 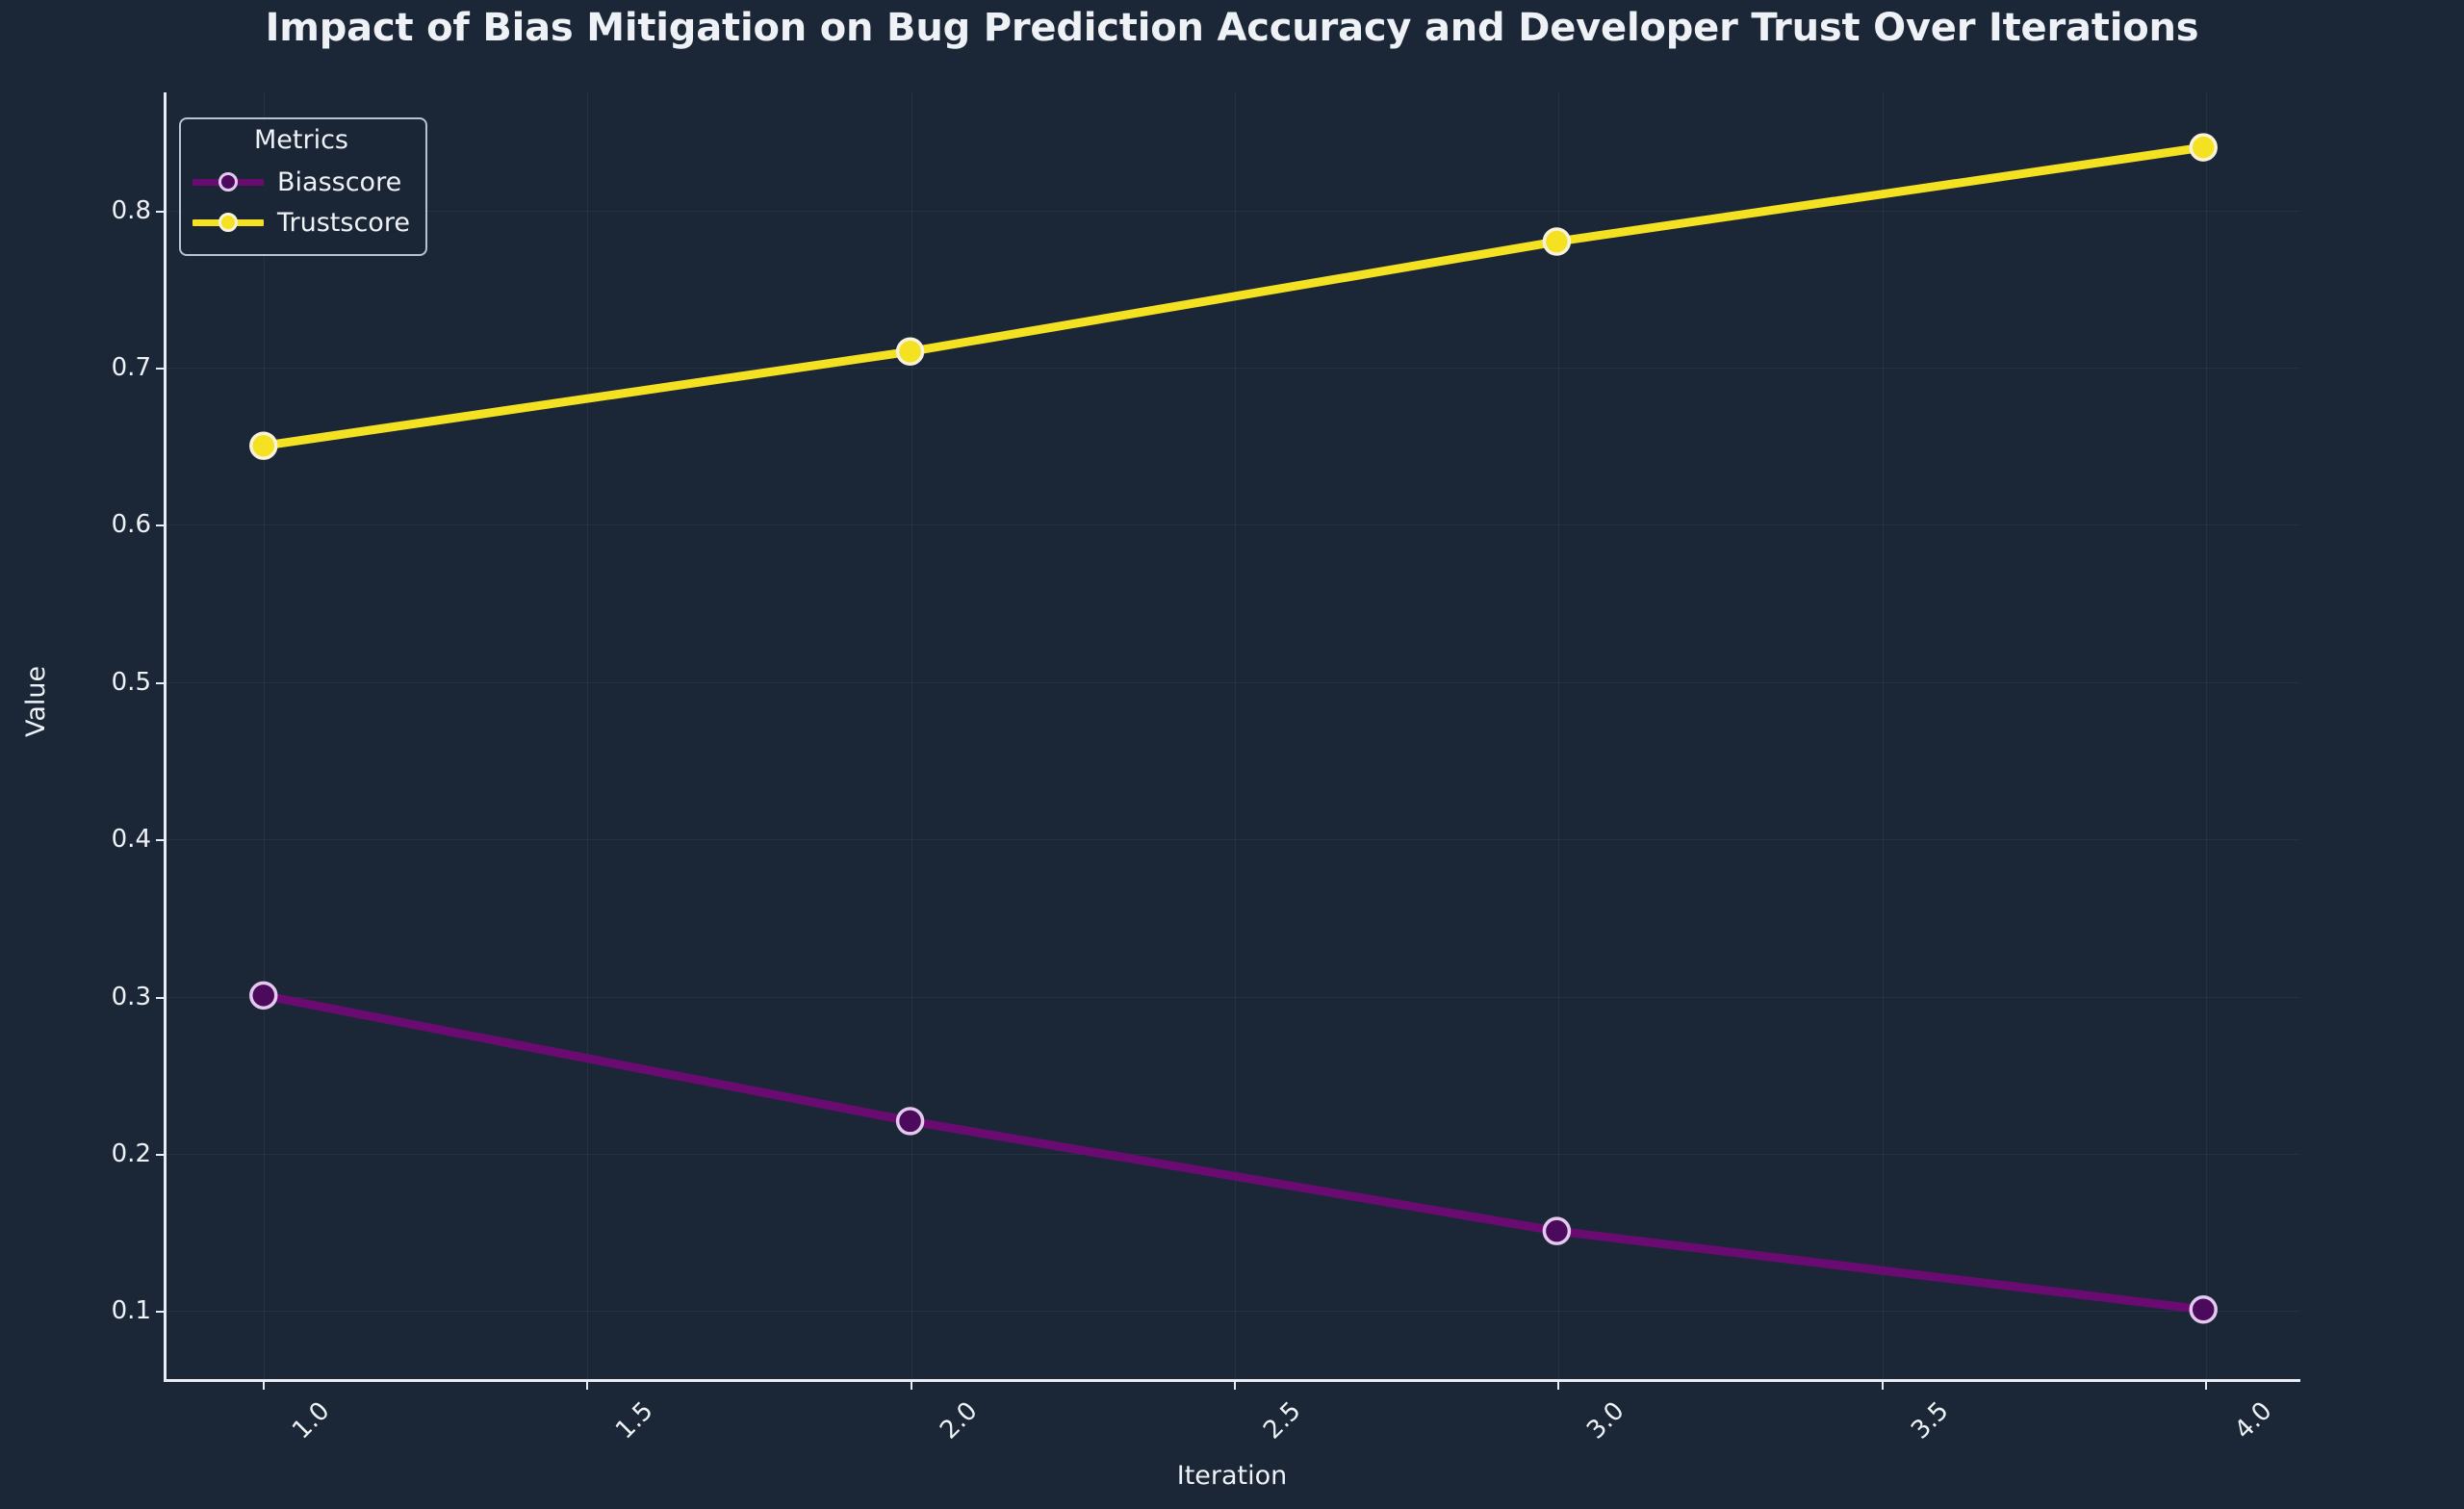 I want to click on y-tick-label: 0.1, so click(x=131, y=1311).